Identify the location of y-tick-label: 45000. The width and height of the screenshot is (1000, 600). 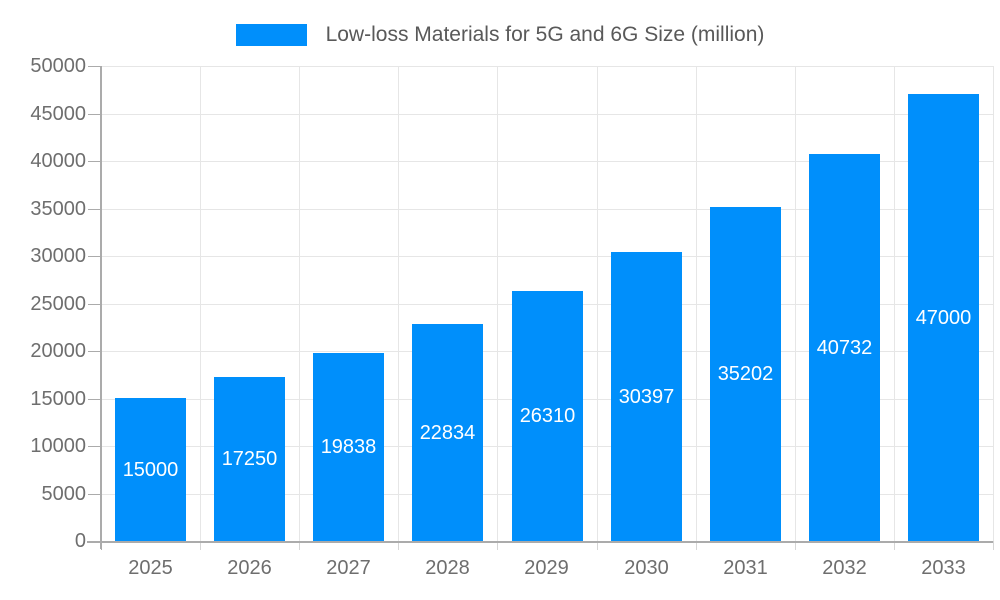
(58, 114).